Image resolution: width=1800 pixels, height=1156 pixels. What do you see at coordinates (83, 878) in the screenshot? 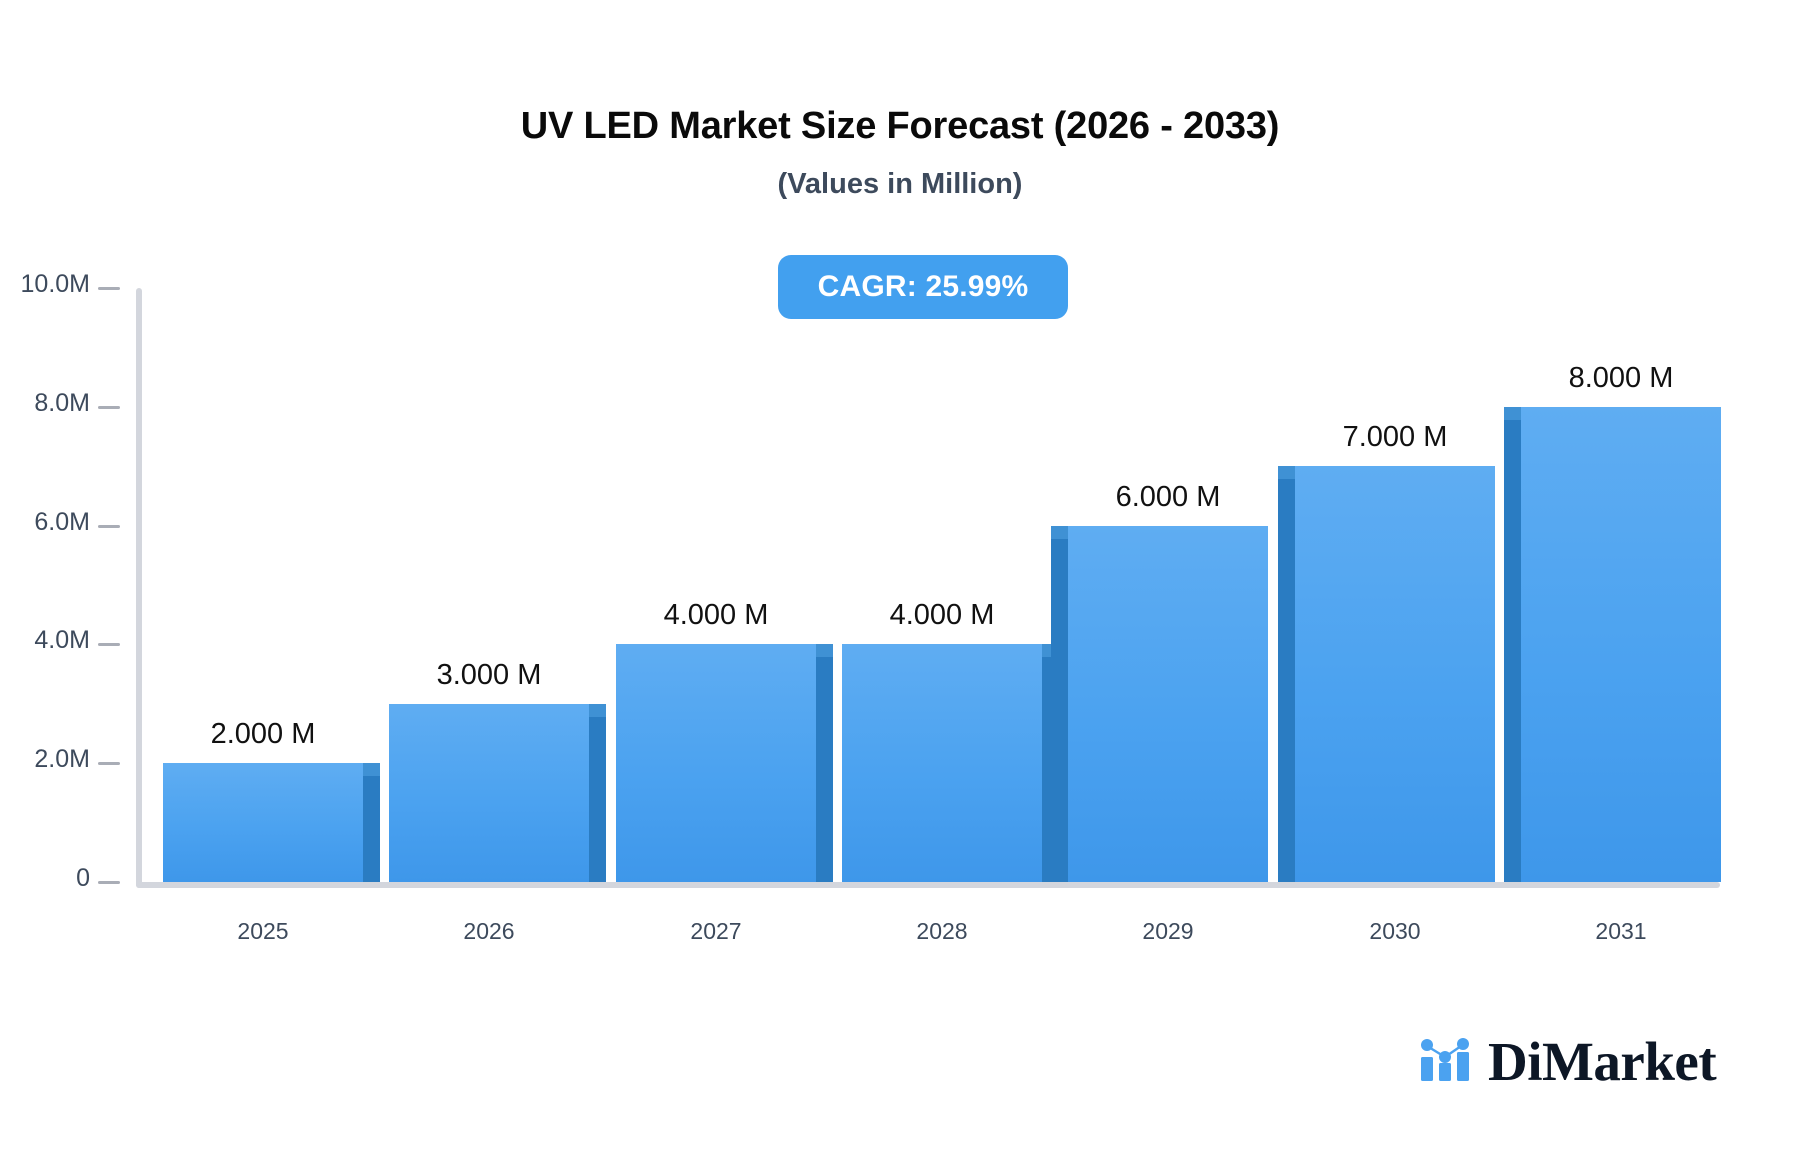
I see `y-tick-label: 0` at bounding box center [83, 878].